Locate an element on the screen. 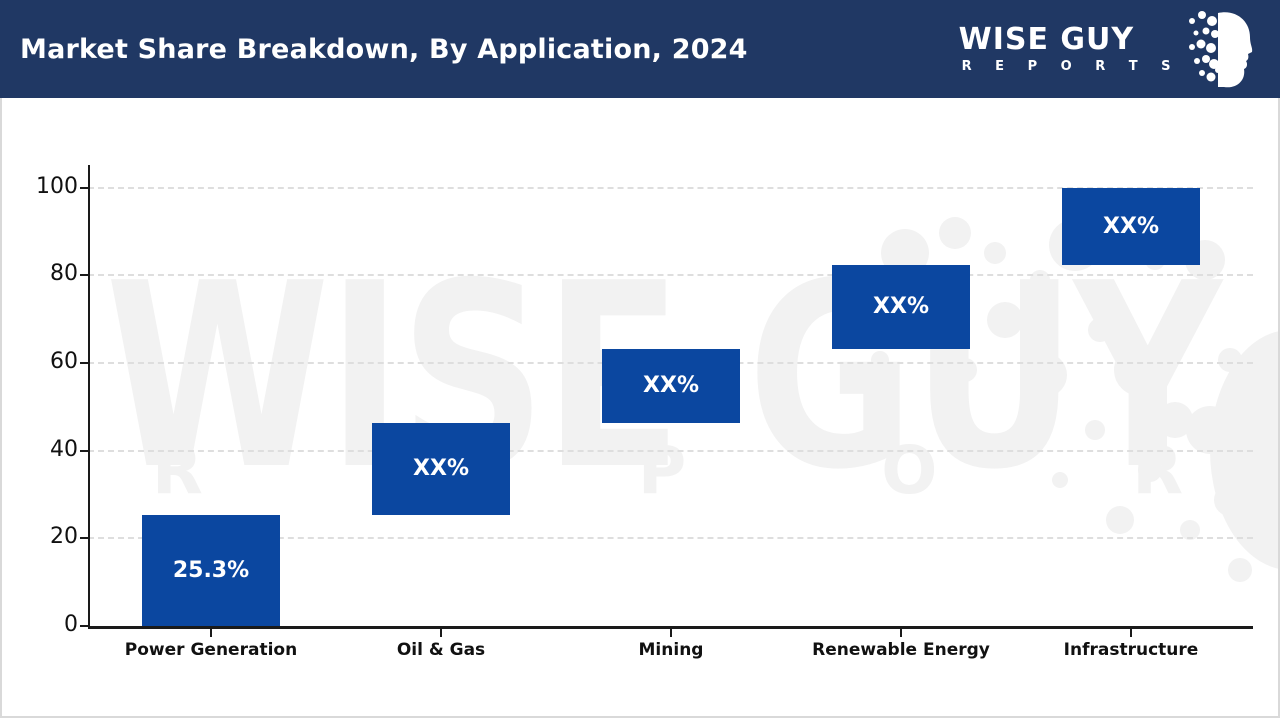  y-tick-label: 20 is located at coordinates (64, 537).